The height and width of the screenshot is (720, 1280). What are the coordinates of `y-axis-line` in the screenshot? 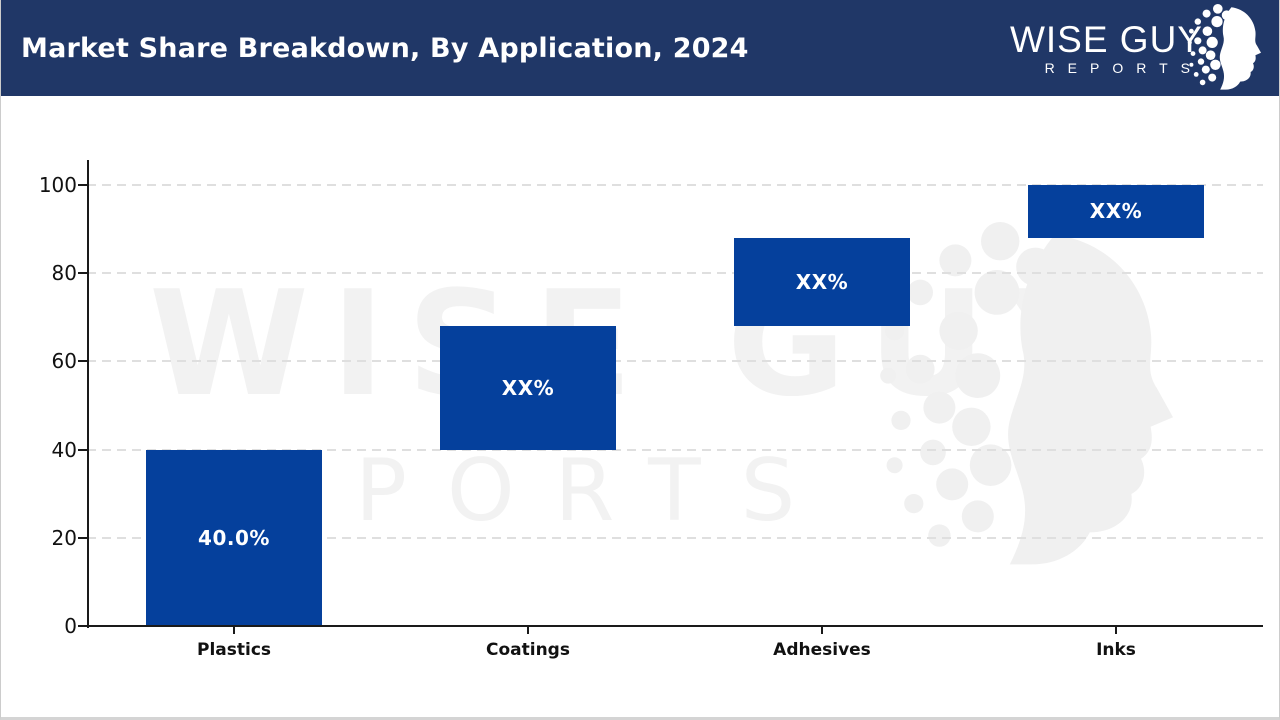 It's located at (88, 394).